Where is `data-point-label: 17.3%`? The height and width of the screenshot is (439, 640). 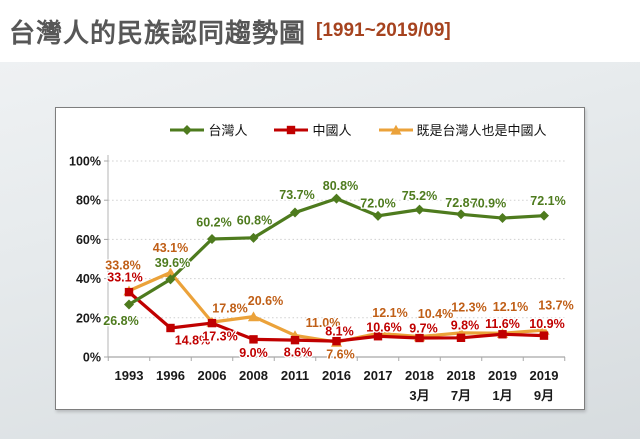 data-point-label: 17.3% is located at coordinates (219, 337).